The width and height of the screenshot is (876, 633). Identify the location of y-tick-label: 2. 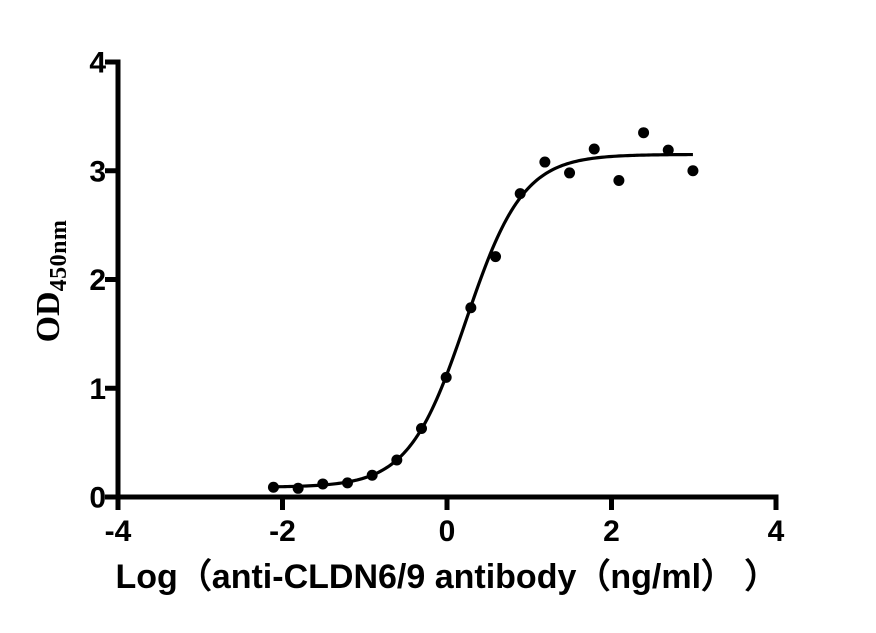
(97, 280).